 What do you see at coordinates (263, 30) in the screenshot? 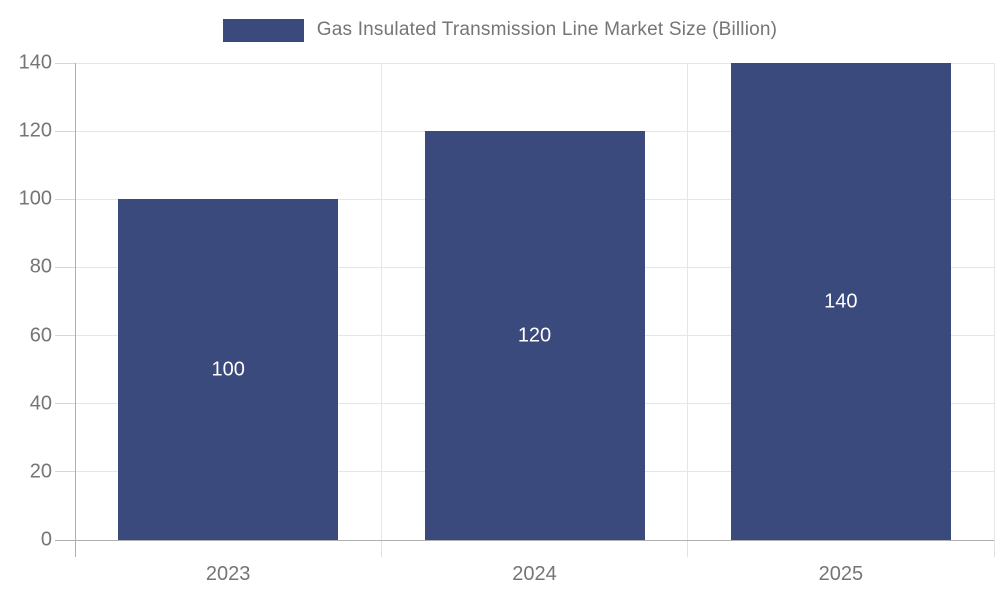
I see `legend-swatch-icon` at bounding box center [263, 30].